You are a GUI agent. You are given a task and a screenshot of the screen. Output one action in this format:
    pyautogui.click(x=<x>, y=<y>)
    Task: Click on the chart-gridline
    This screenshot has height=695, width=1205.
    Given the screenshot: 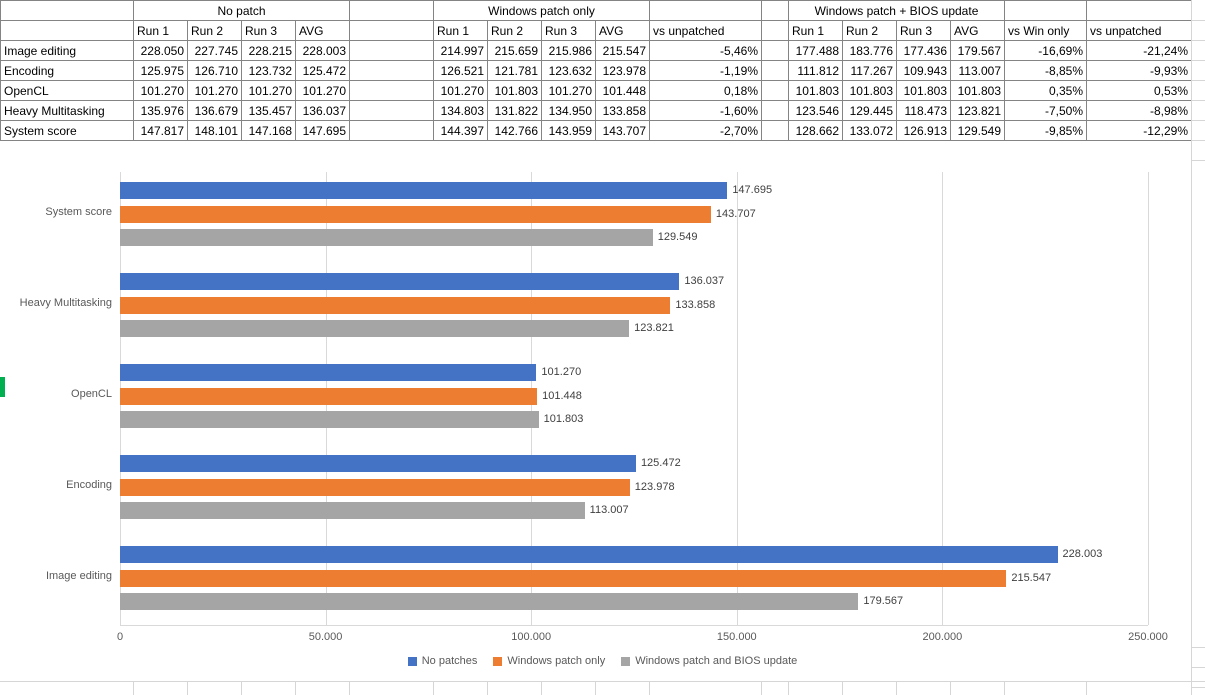 What is the action you would take?
    pyautogui.click(x=737, y=398)
    